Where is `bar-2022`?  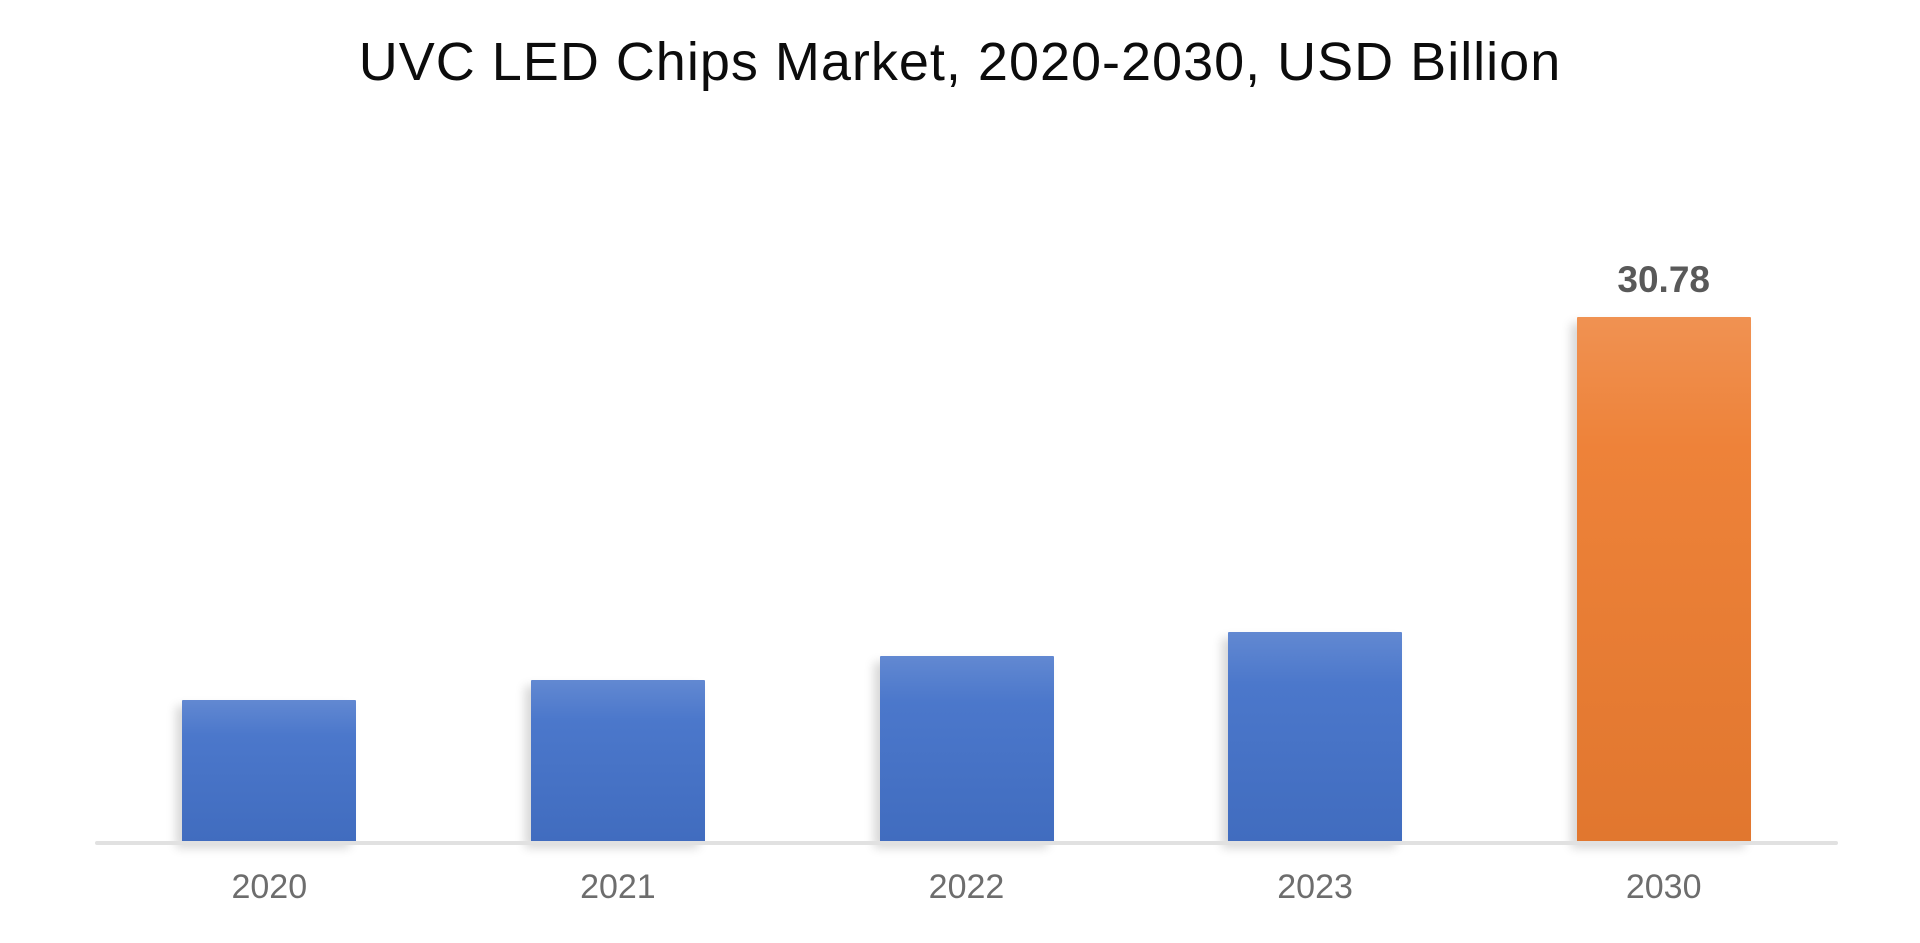
bar-2022 is located at coordinates (966, 749).